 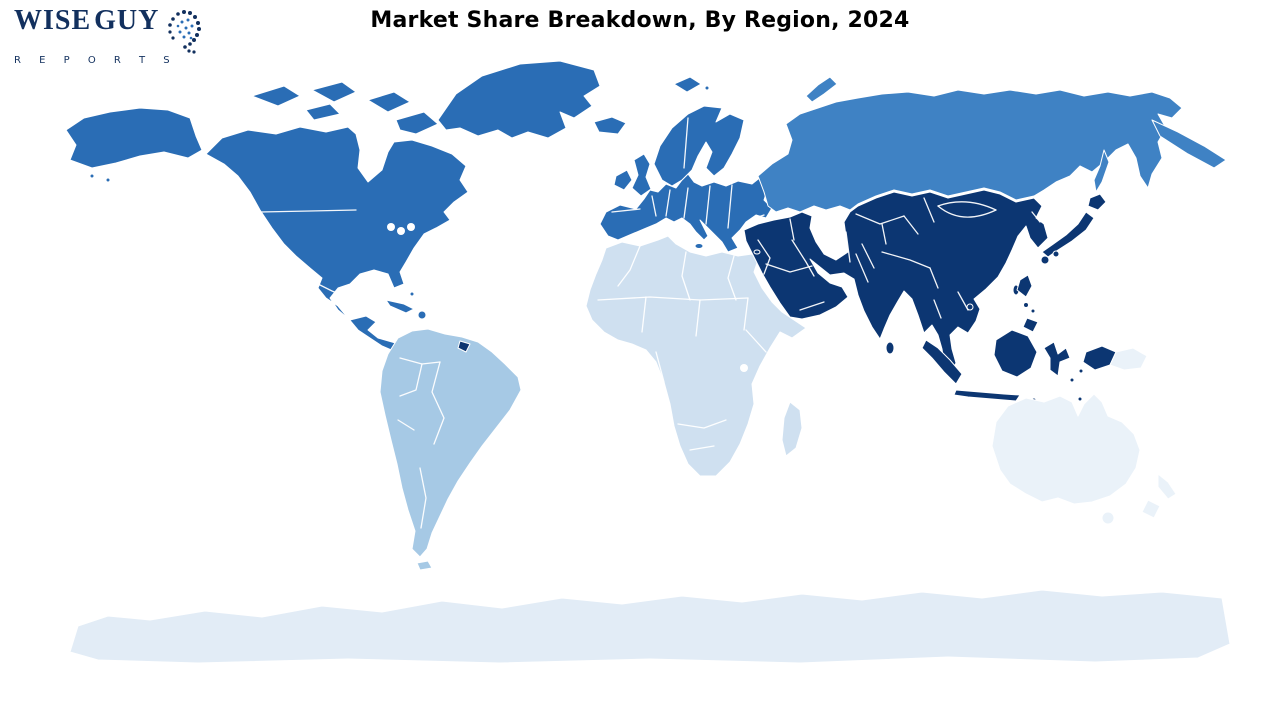 I want to click on logo: WISE GUY R E P O R T S, so click(x=110, y=36).